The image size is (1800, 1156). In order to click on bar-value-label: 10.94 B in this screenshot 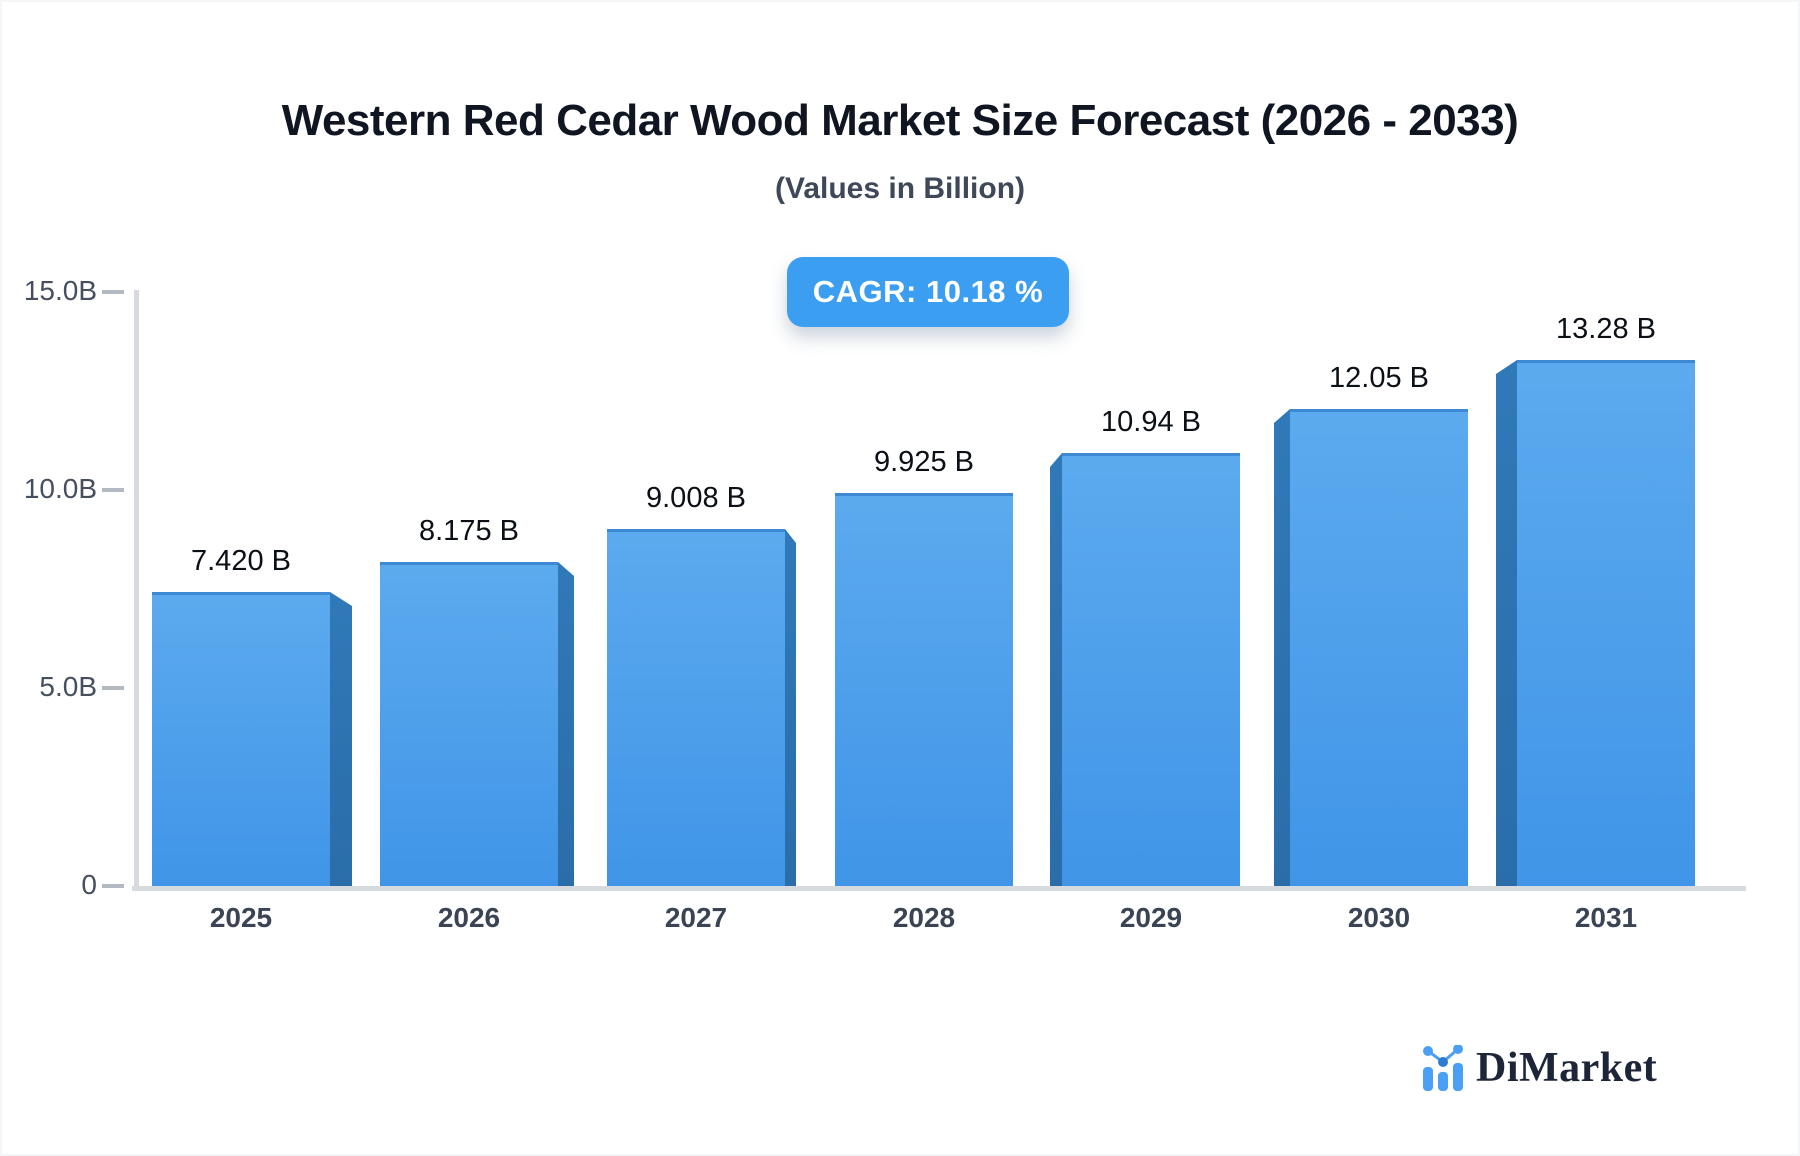, I will do `click(1151, 422)`.